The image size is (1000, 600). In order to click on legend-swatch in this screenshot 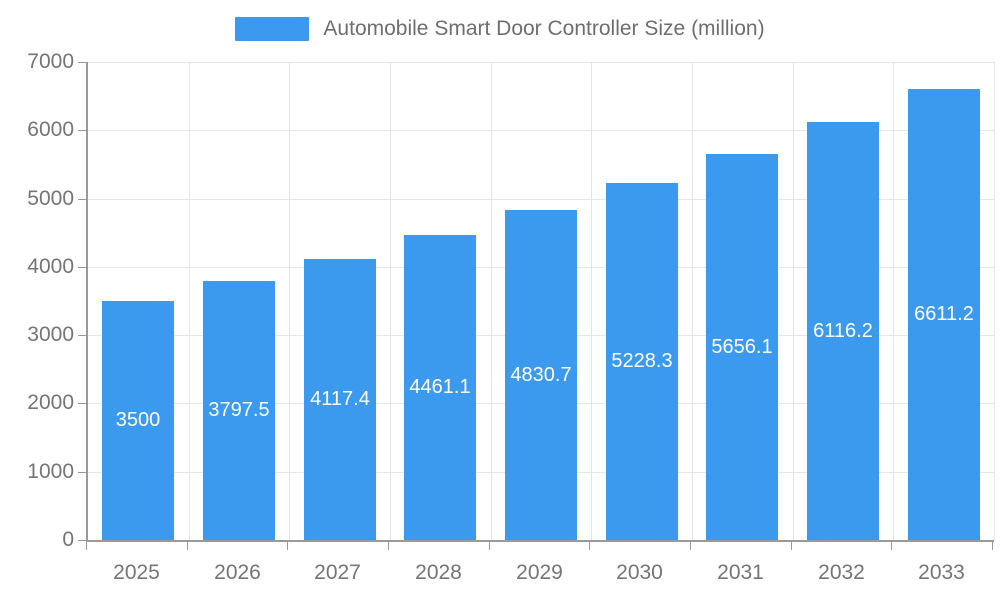, I will do `click(272, 29)`.